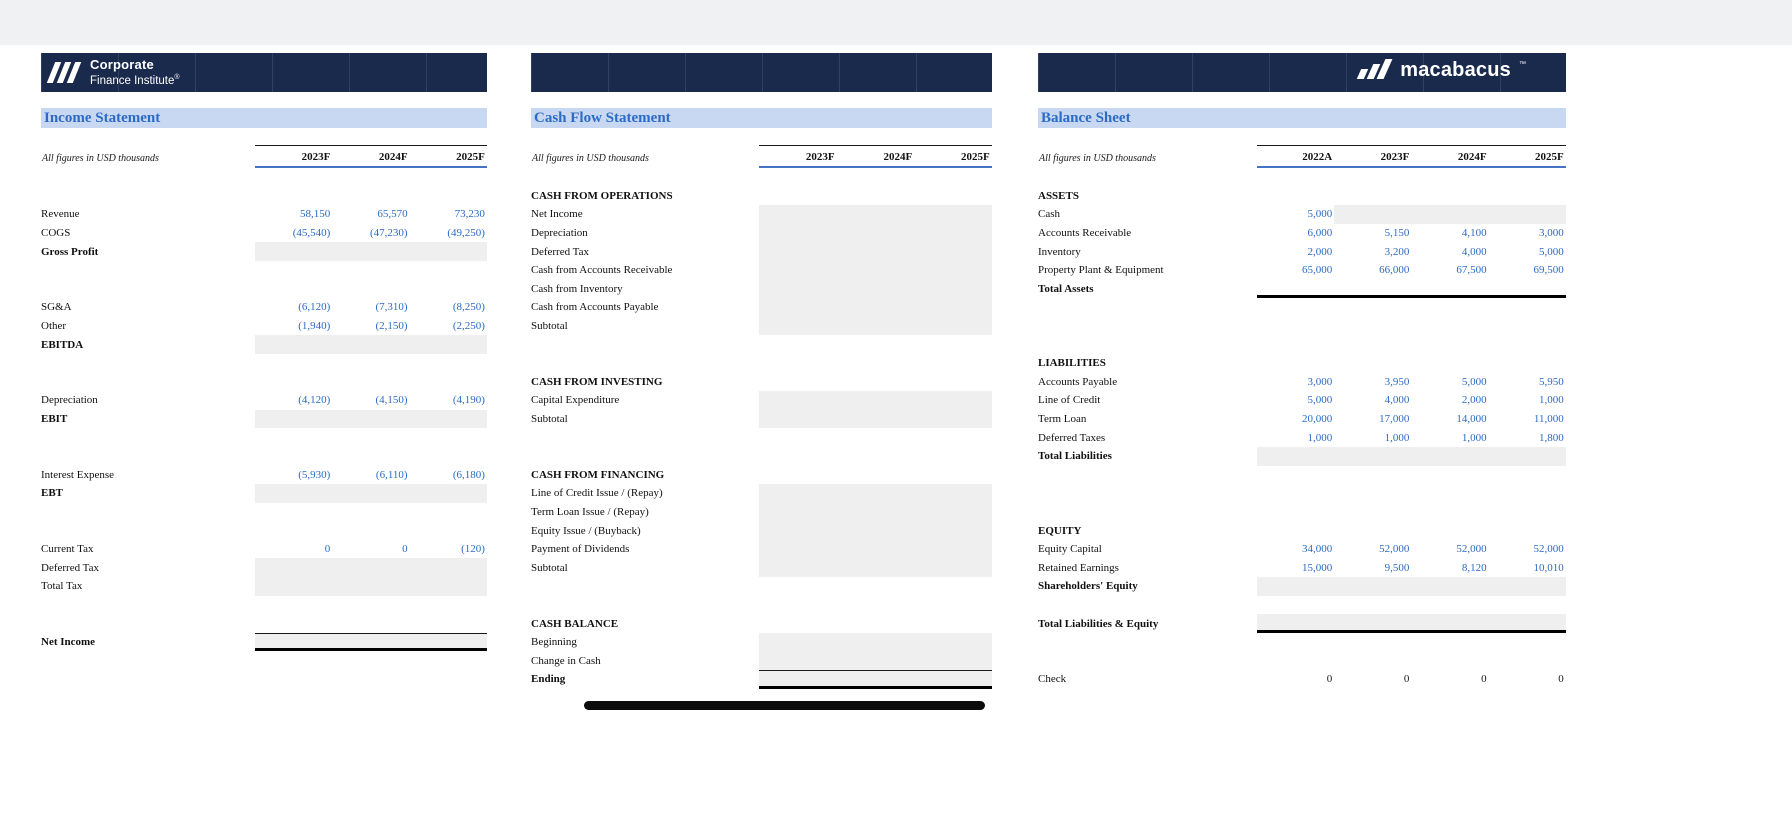 The height and width of the screenshot is (828, 1792). I want to click on row-label: Cash from Accounts Payable, so click(595, 307).